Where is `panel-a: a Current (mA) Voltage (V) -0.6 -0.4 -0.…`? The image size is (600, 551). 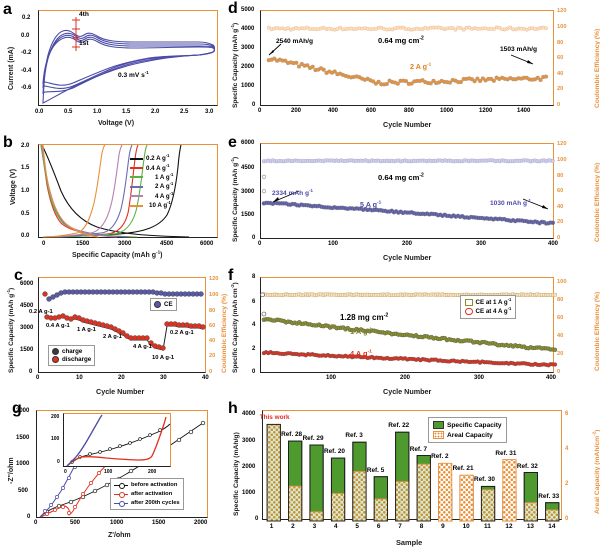 panel-a: a Current (mA) Voltage (V) -0.6 -0.4 -0.… is located at coordinates (114, 66).